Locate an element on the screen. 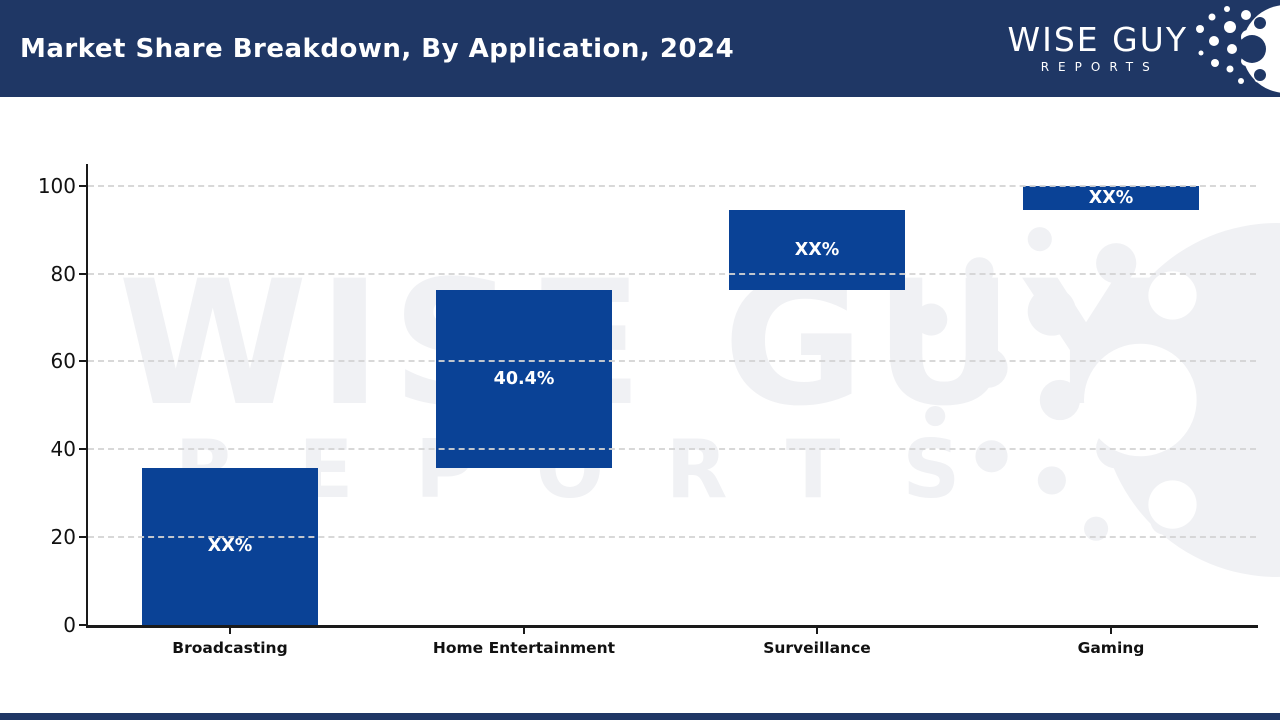 The width and height of the screenshot is (1280, 720). x-tick-label-3: Gaming is located at coordinates (1111, 648).